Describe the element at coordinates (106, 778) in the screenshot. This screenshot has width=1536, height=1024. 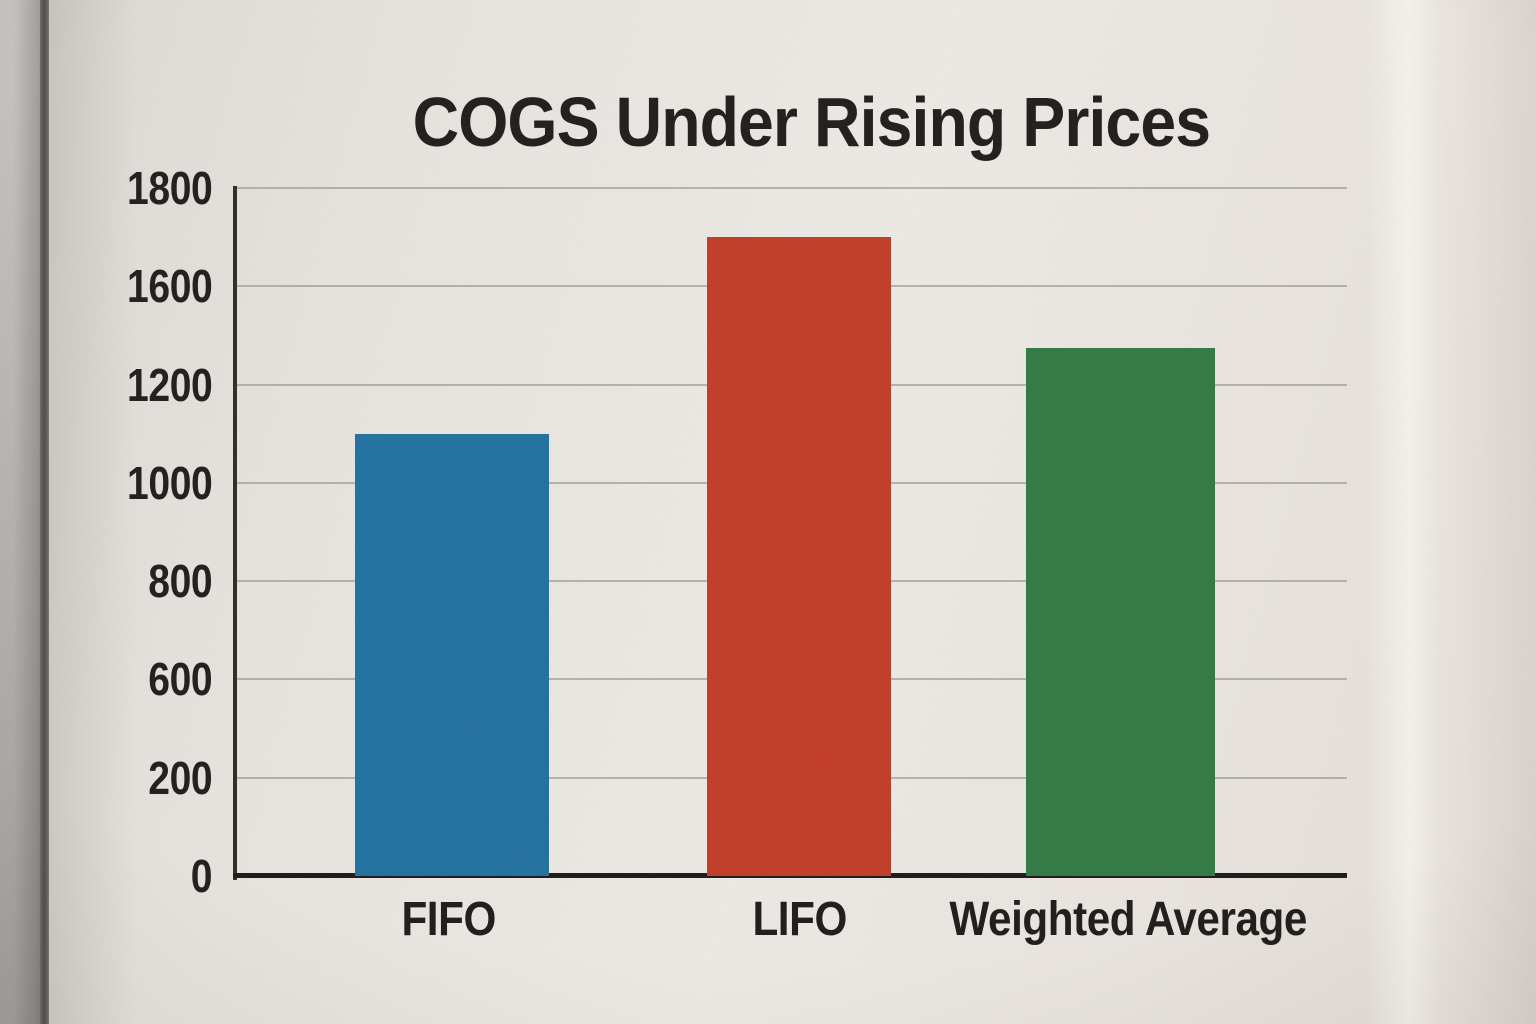
I see `y-axis-tick-label: 200` at that location.